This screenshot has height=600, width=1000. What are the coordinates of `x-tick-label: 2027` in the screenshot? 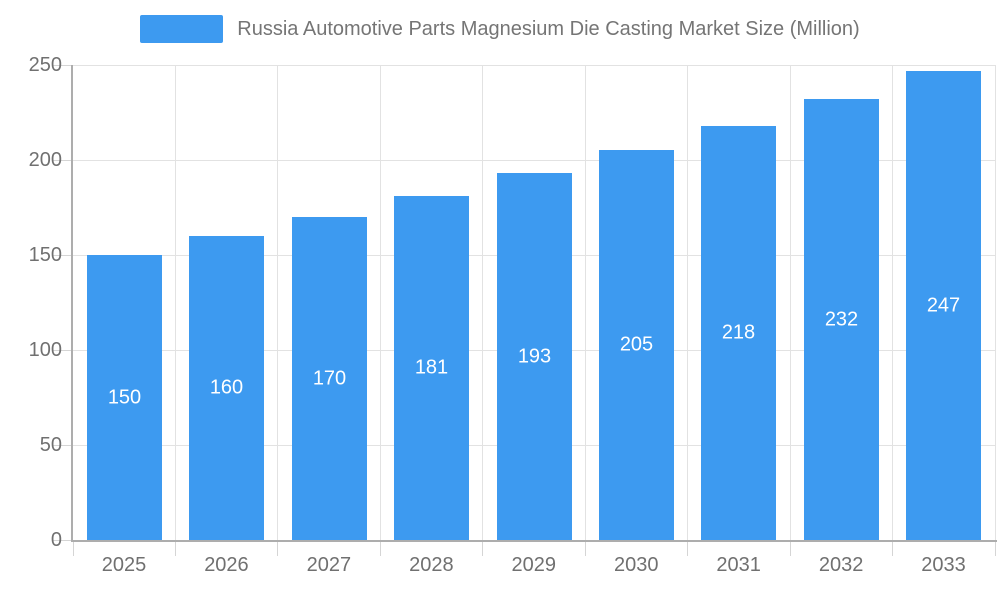 It's located at (329, 565).